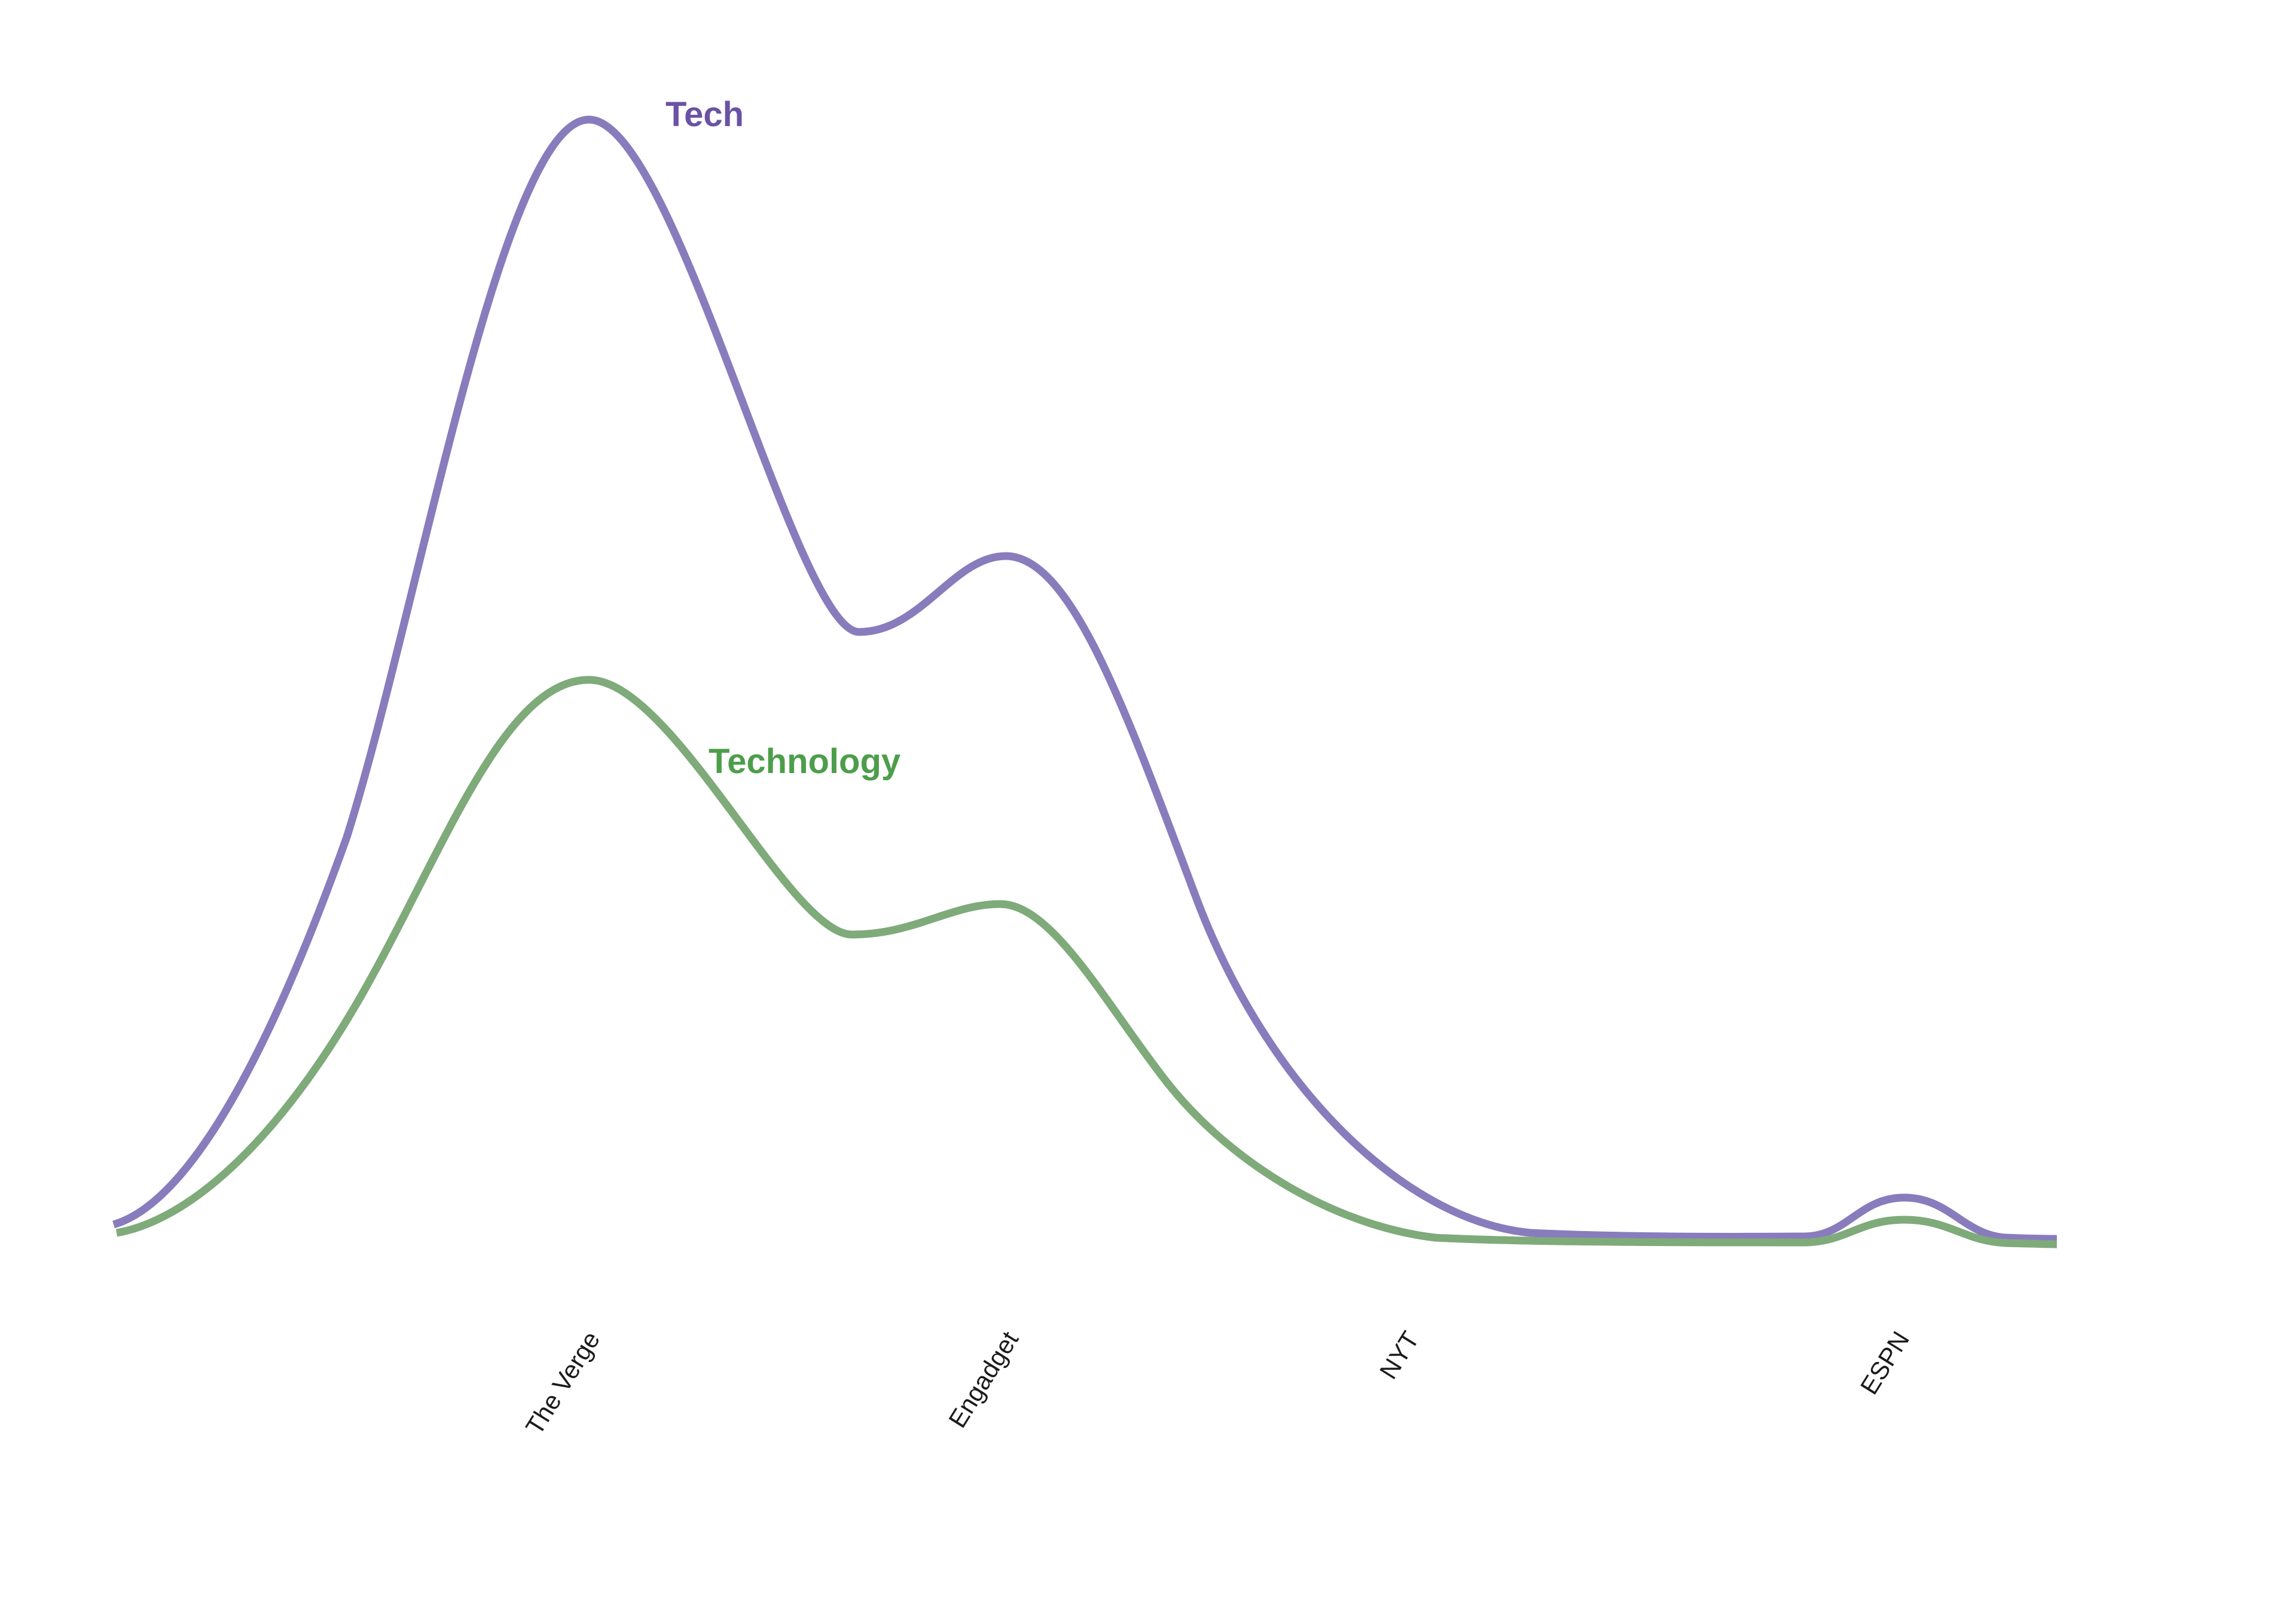 This screenshot has height=1597, width=2296. What do you see at coordinates (805, 762) in the screenshot?
I see `series-label-technology: Technology` at bounding box center [805, 762].